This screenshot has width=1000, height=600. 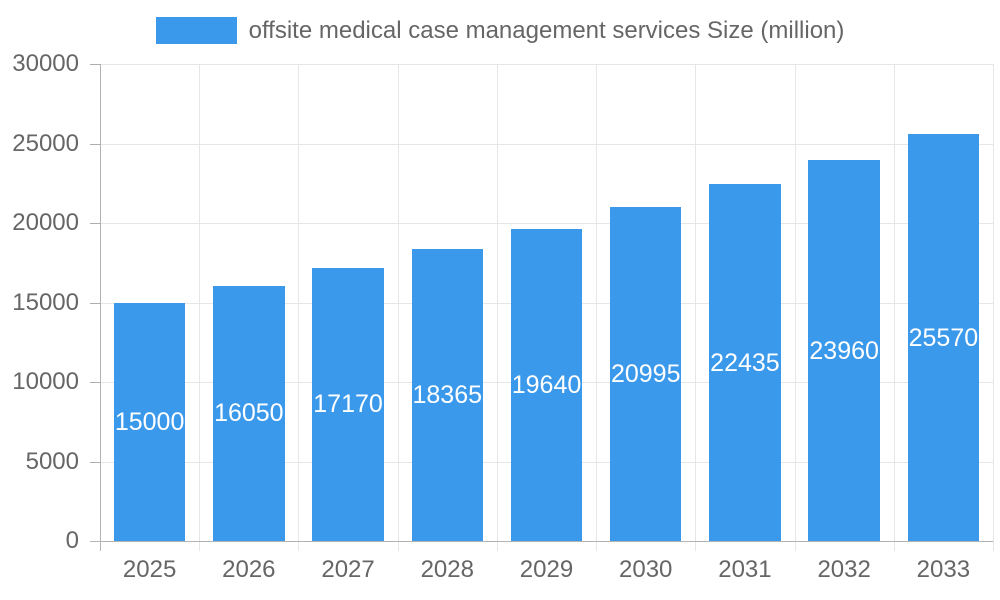 I want to click on bar-2030, so click(x=646, y=374).